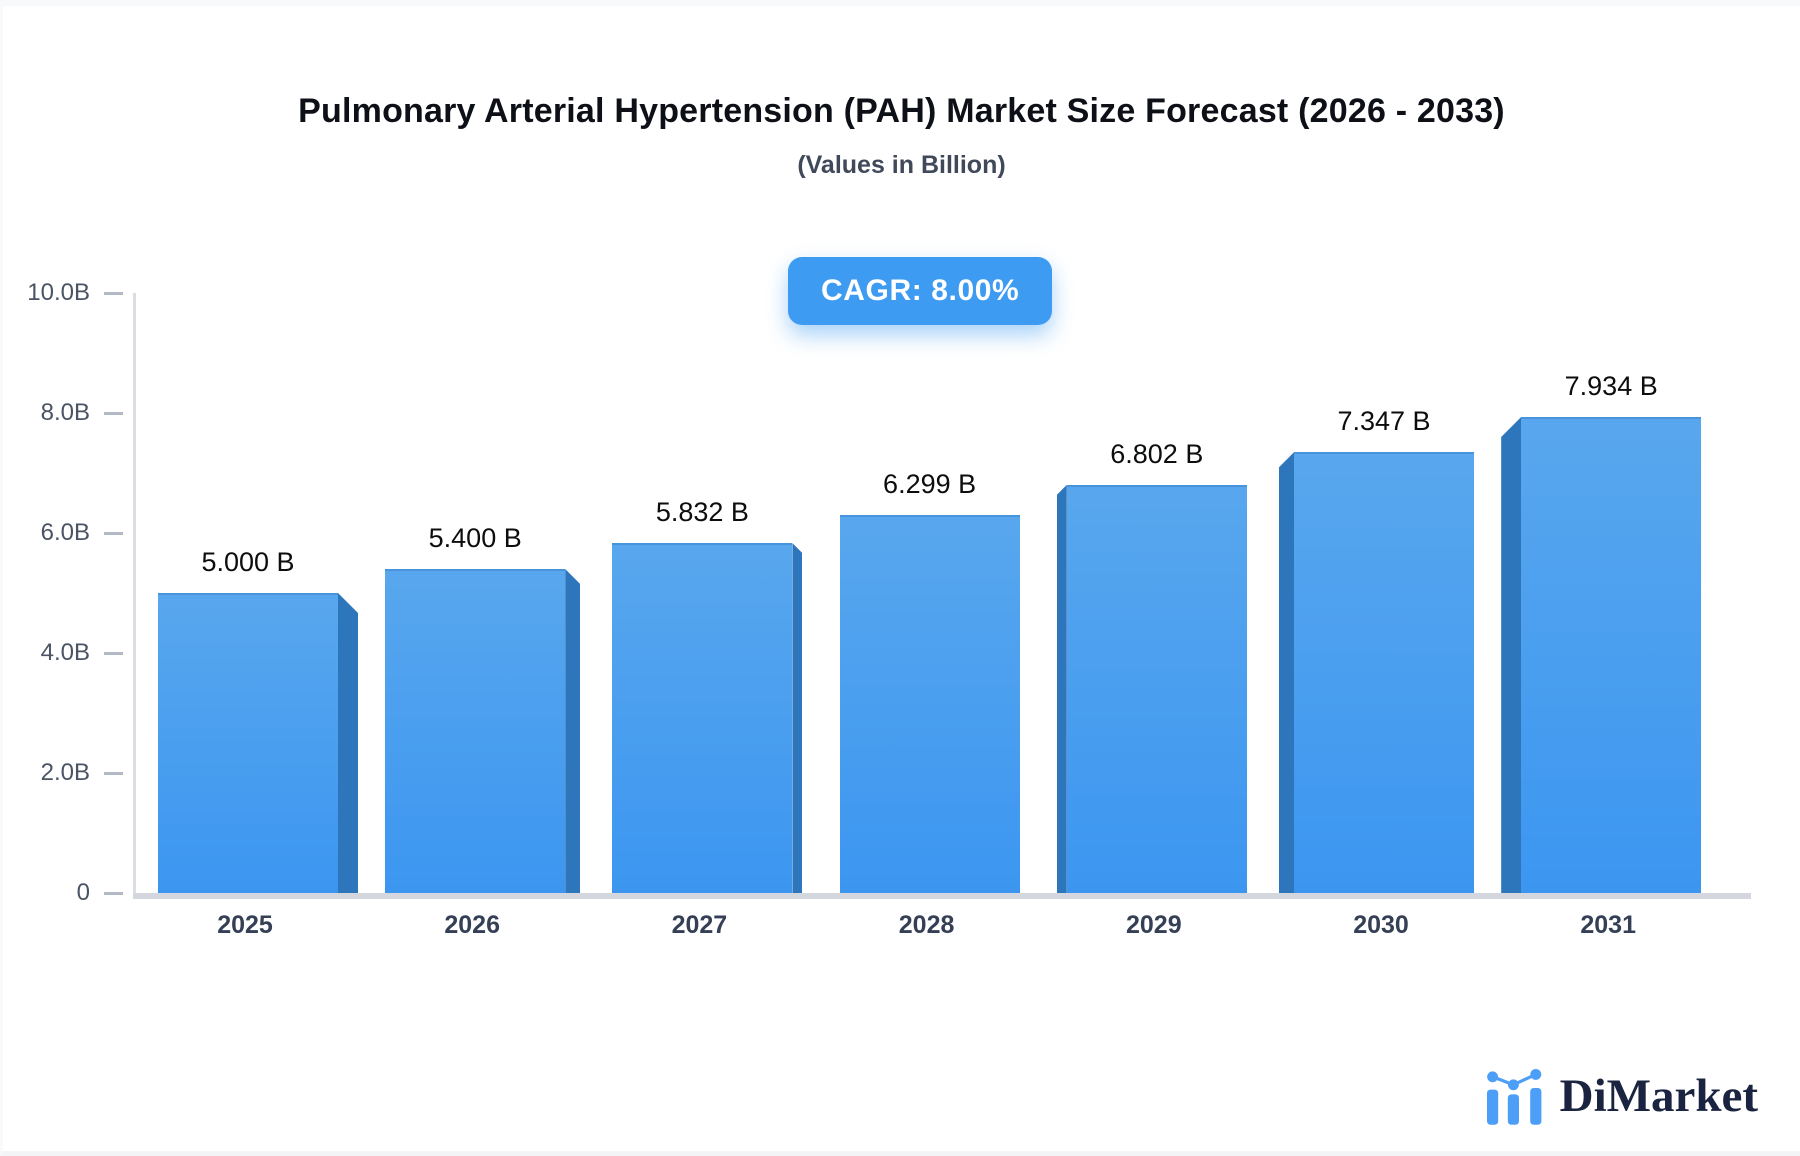 The width and height of the screenshot is (1800, 1156). What do you see at coordinates (1384, 421) in the screenshot?
I see `bar-value-label: 7.347 B` at bounding box center [1384, 421].